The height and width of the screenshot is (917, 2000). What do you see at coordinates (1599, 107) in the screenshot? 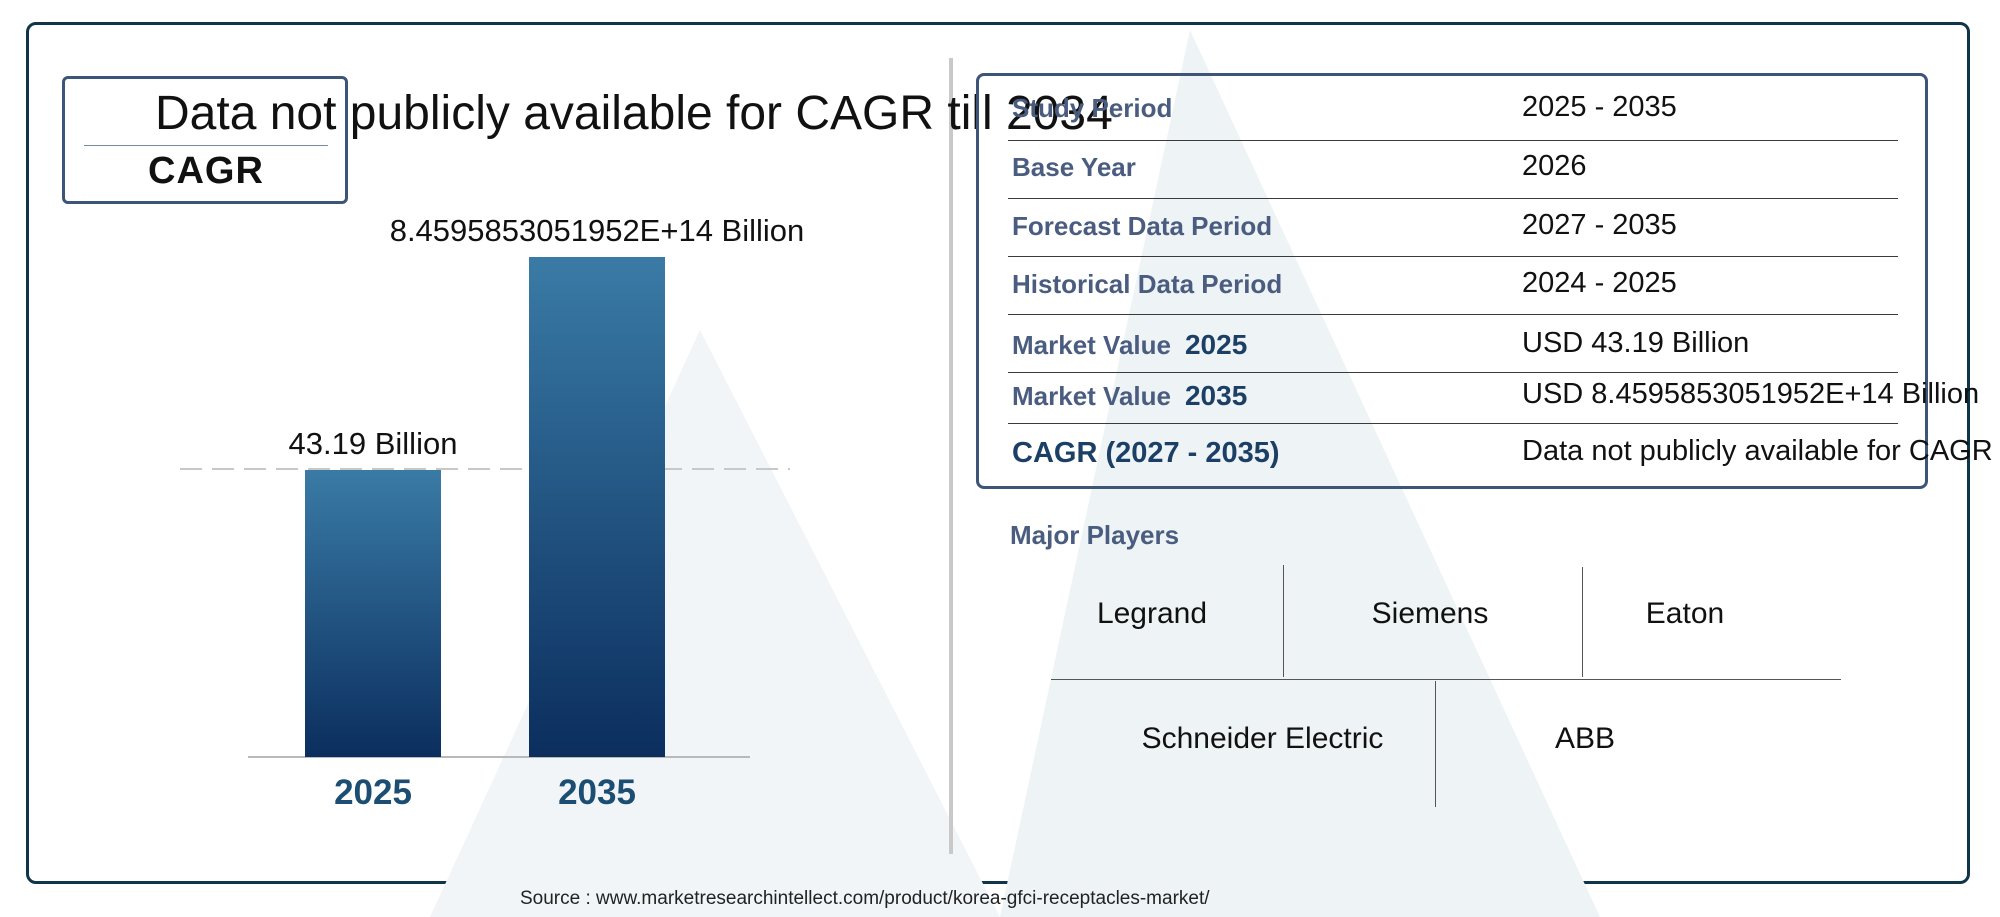
I see `info-row-value: 2025 - 2035` at bounding box center [1599, 107].